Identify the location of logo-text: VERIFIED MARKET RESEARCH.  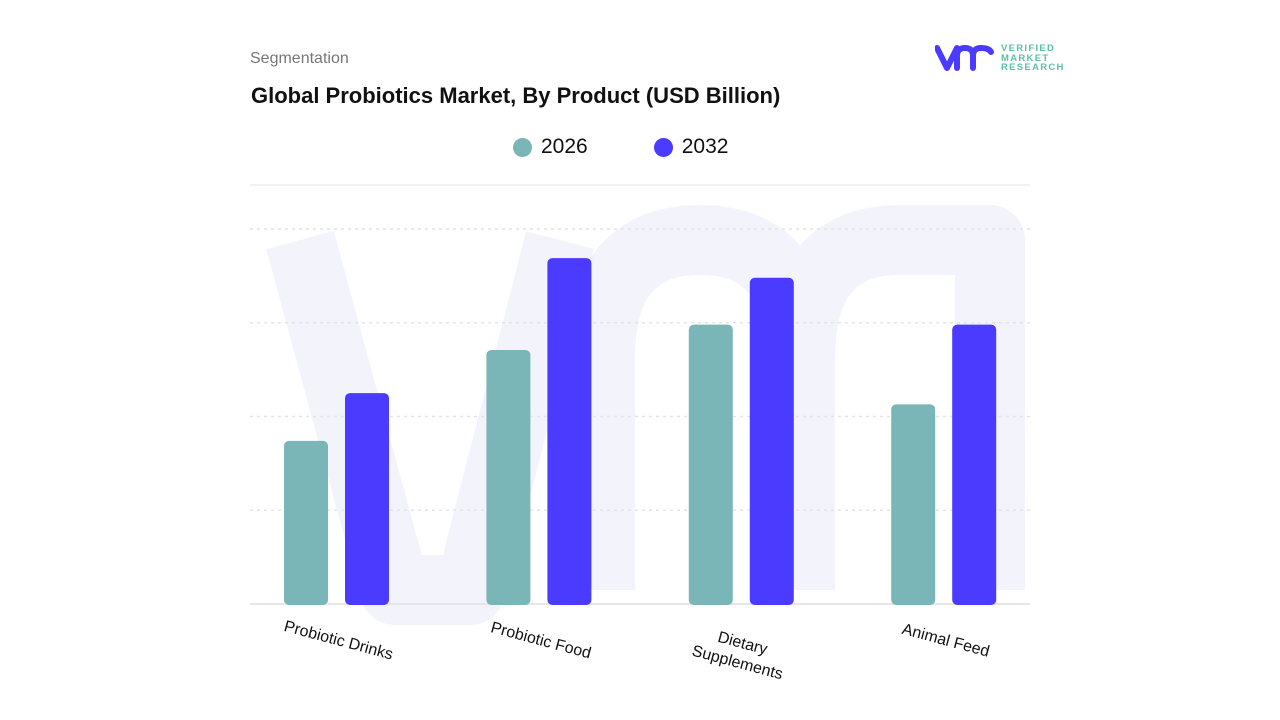
(1033, 58).